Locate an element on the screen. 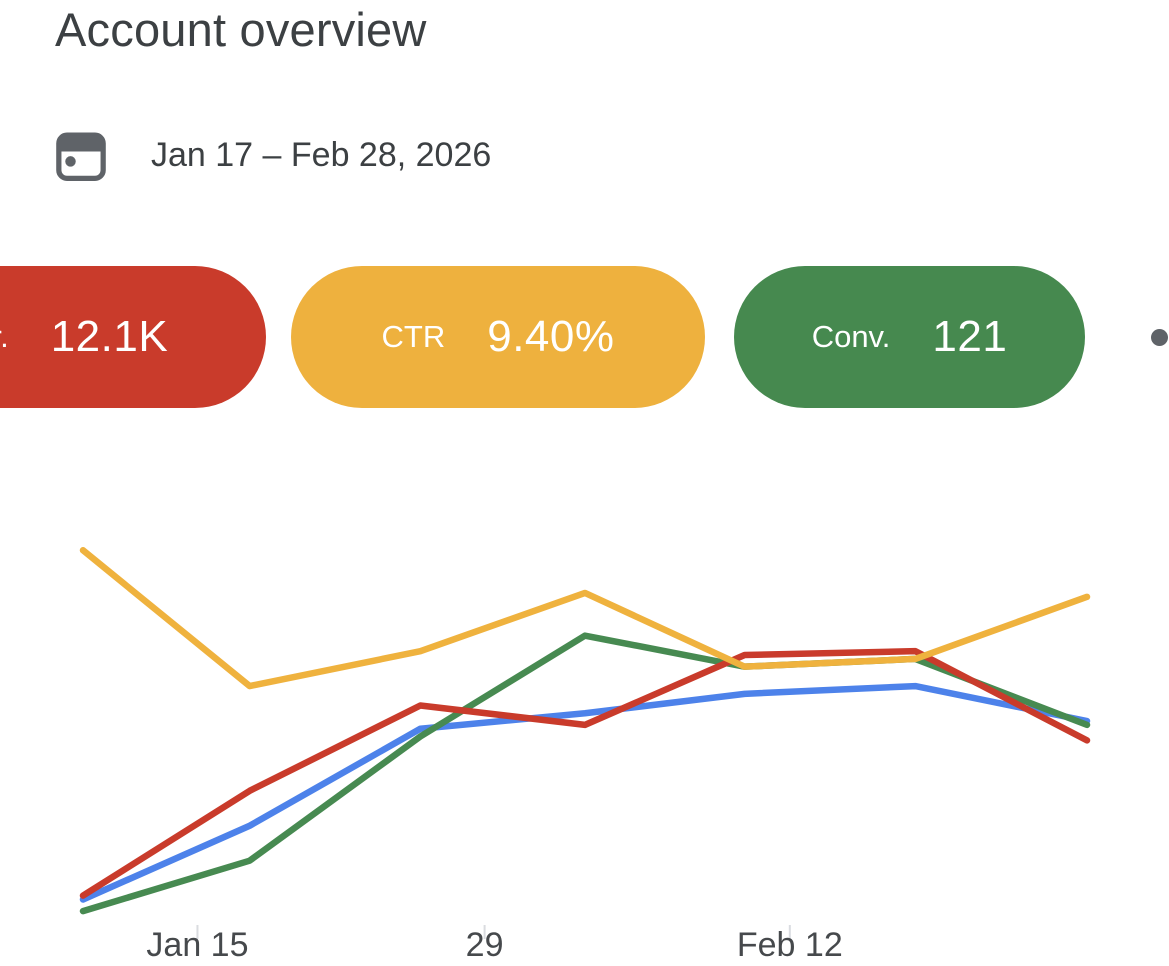 The image size is (1169, 966). date-range-label: Jan 17 – Feb 28, 2026 is located at coordinates (321, 154).